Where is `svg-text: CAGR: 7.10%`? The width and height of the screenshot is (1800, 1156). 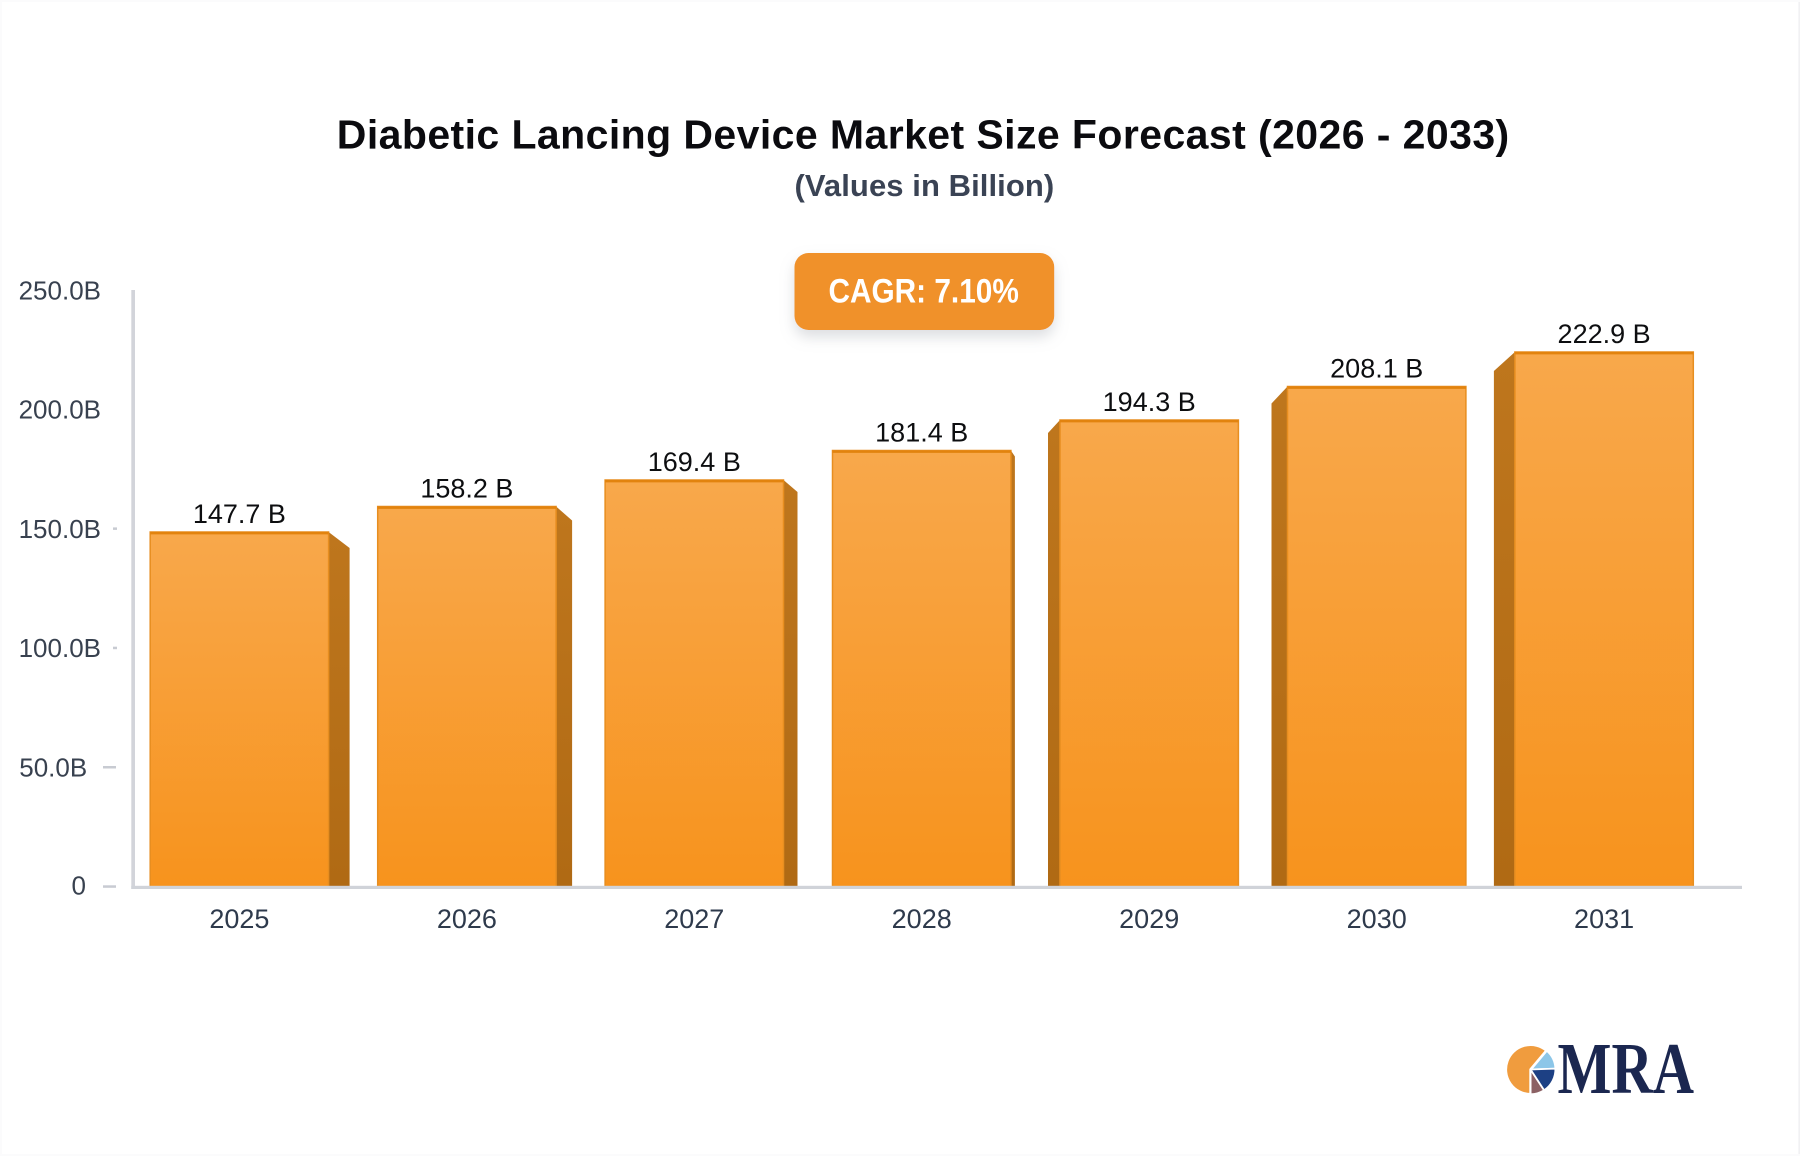 svg-text: CAGR: 7.10% is located at coordinates (924, 292).